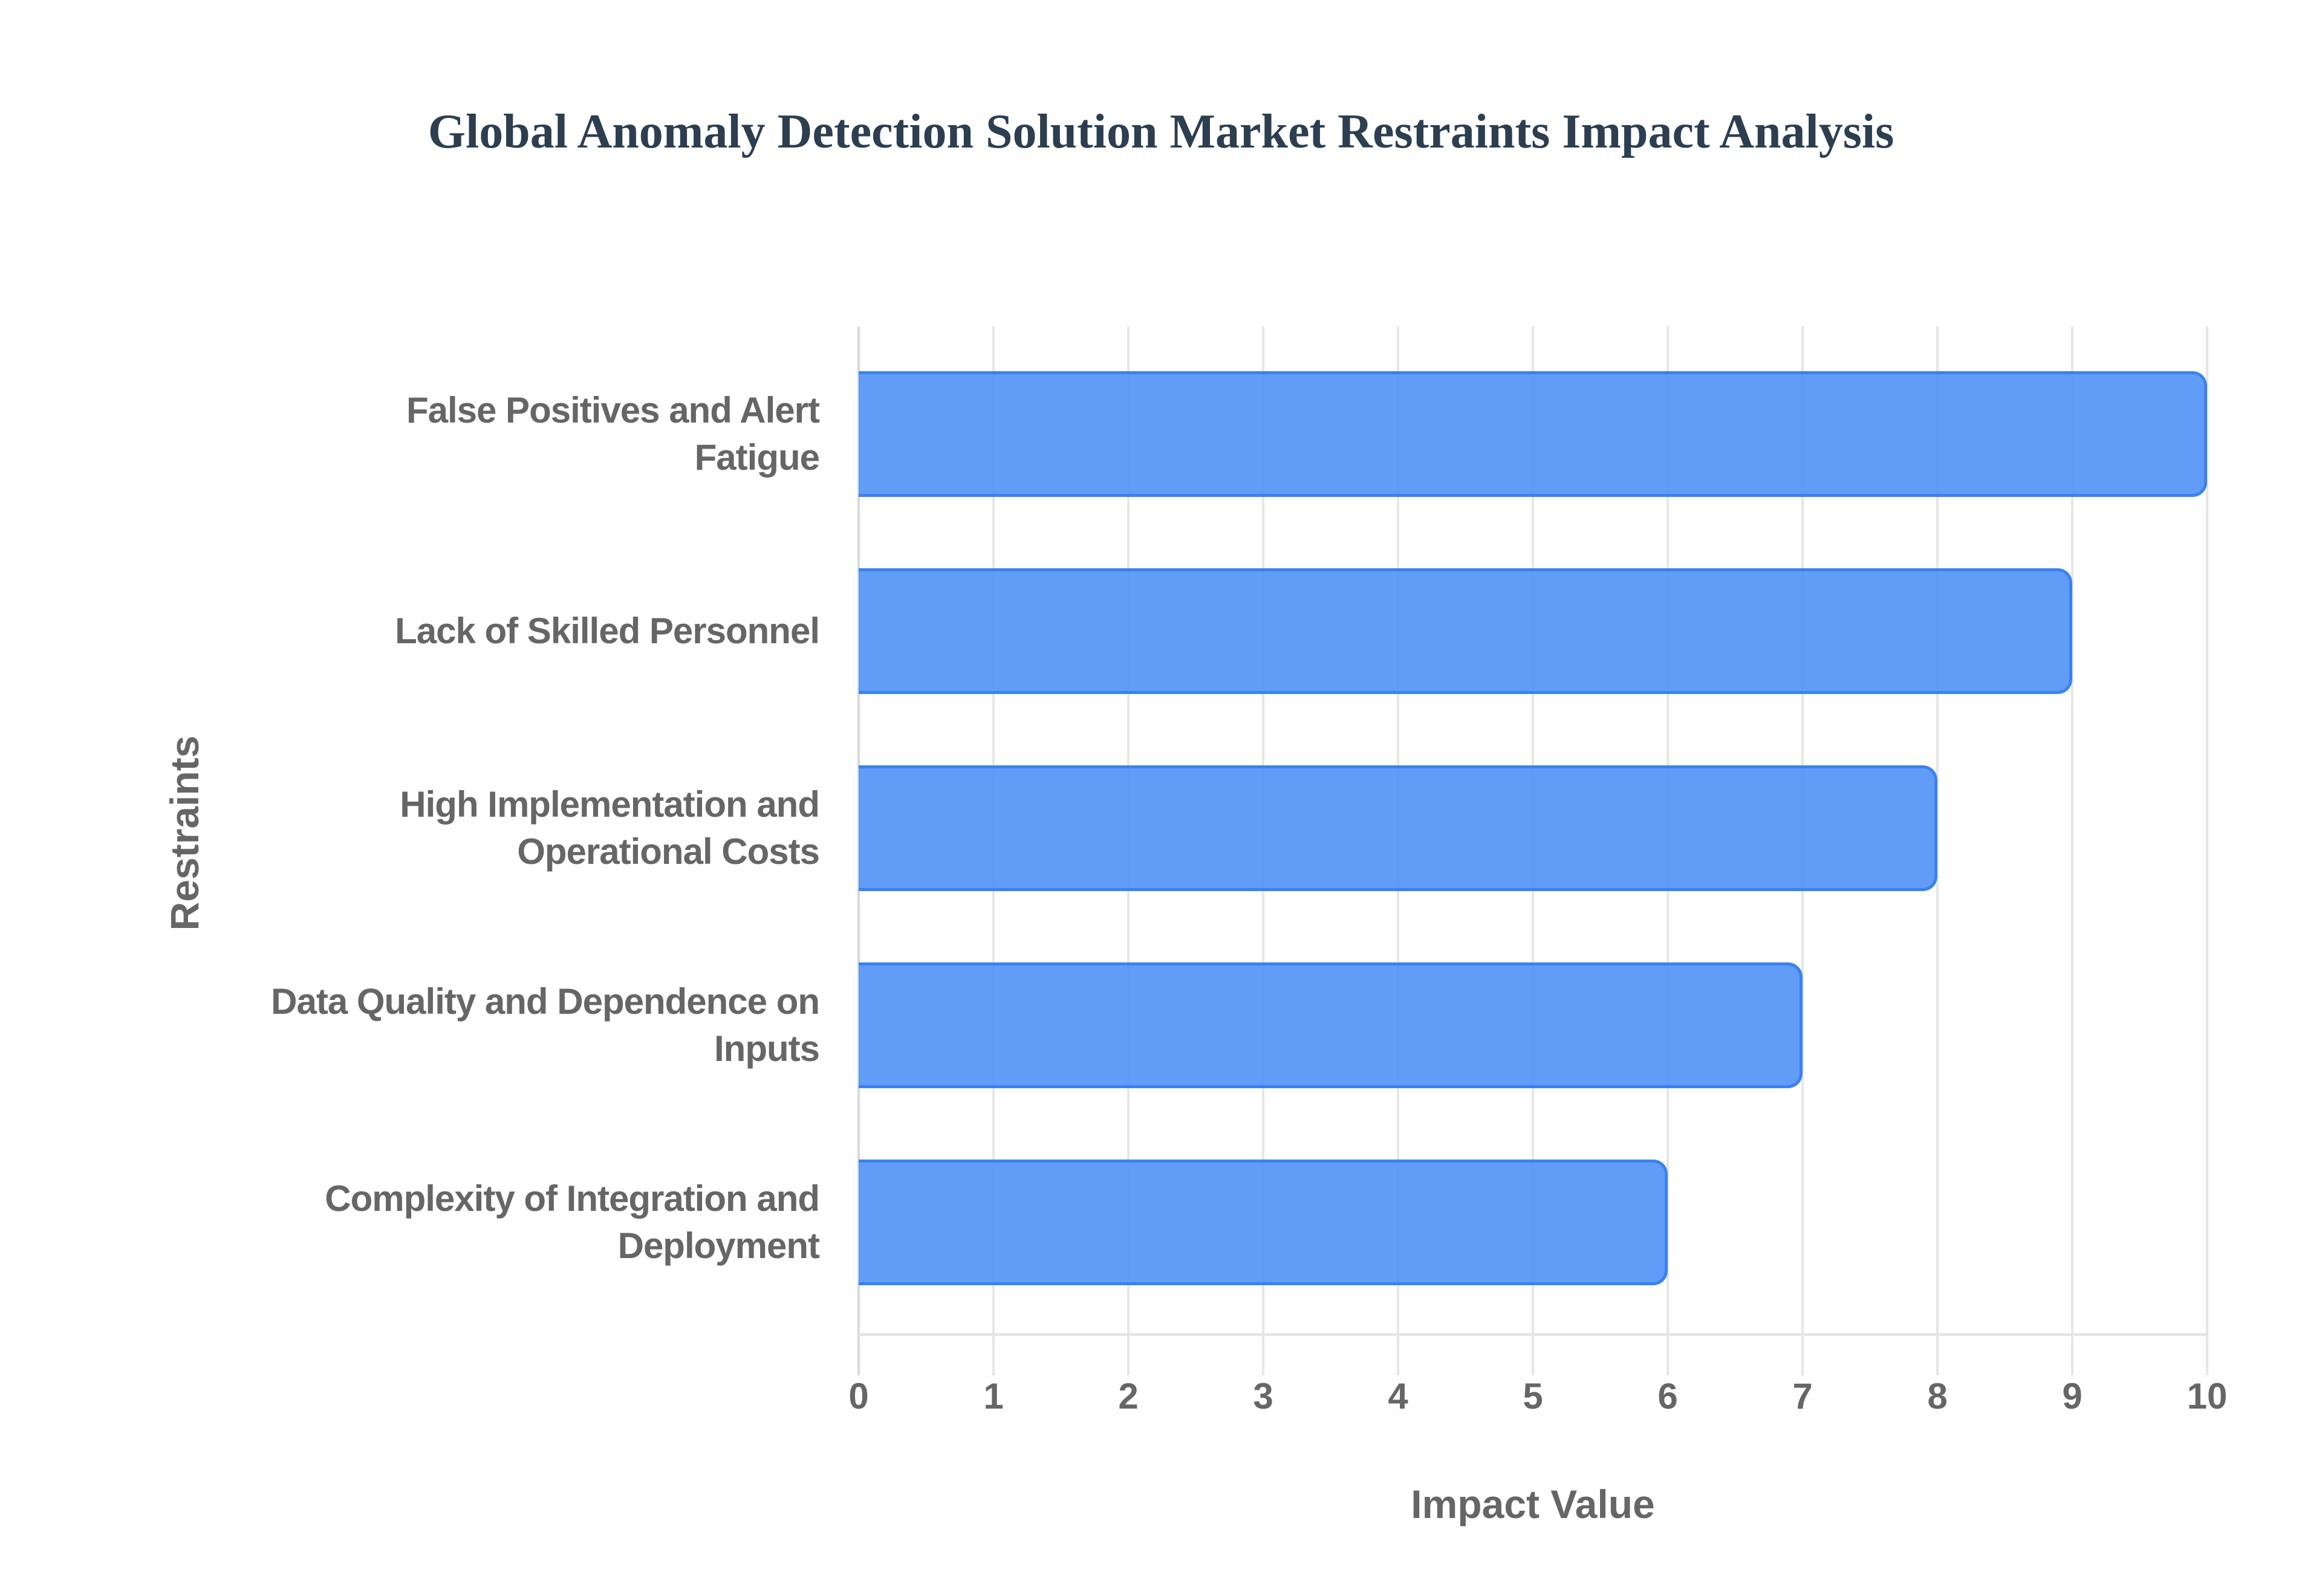 The height and width of the screenshot is (1596, 2322). What do you see at coordinates (607, 631) in the screenshot?
I see `category-label: Lack of Skilled Personnel` at bounding box center [607, 631].